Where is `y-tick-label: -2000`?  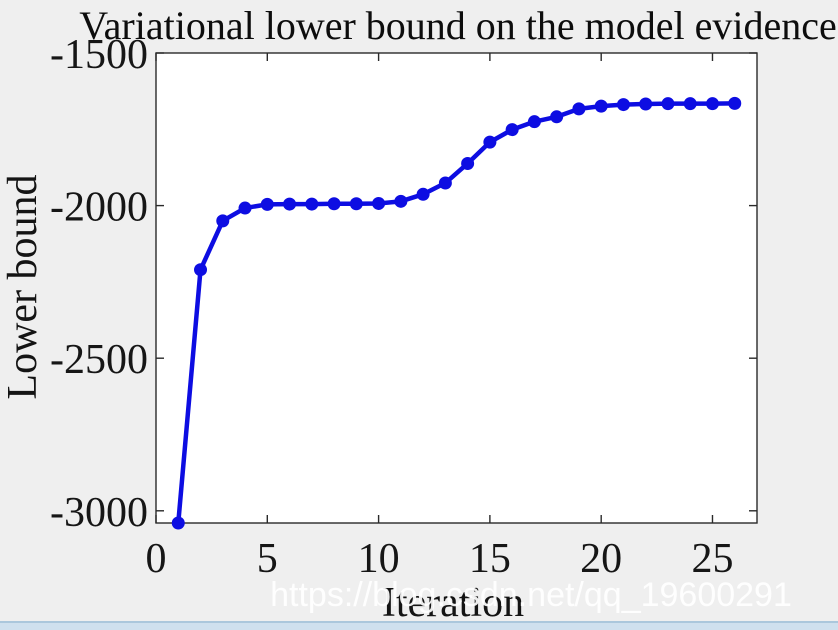
y-tick-label: -2000 is located at coordinates (99, 208).